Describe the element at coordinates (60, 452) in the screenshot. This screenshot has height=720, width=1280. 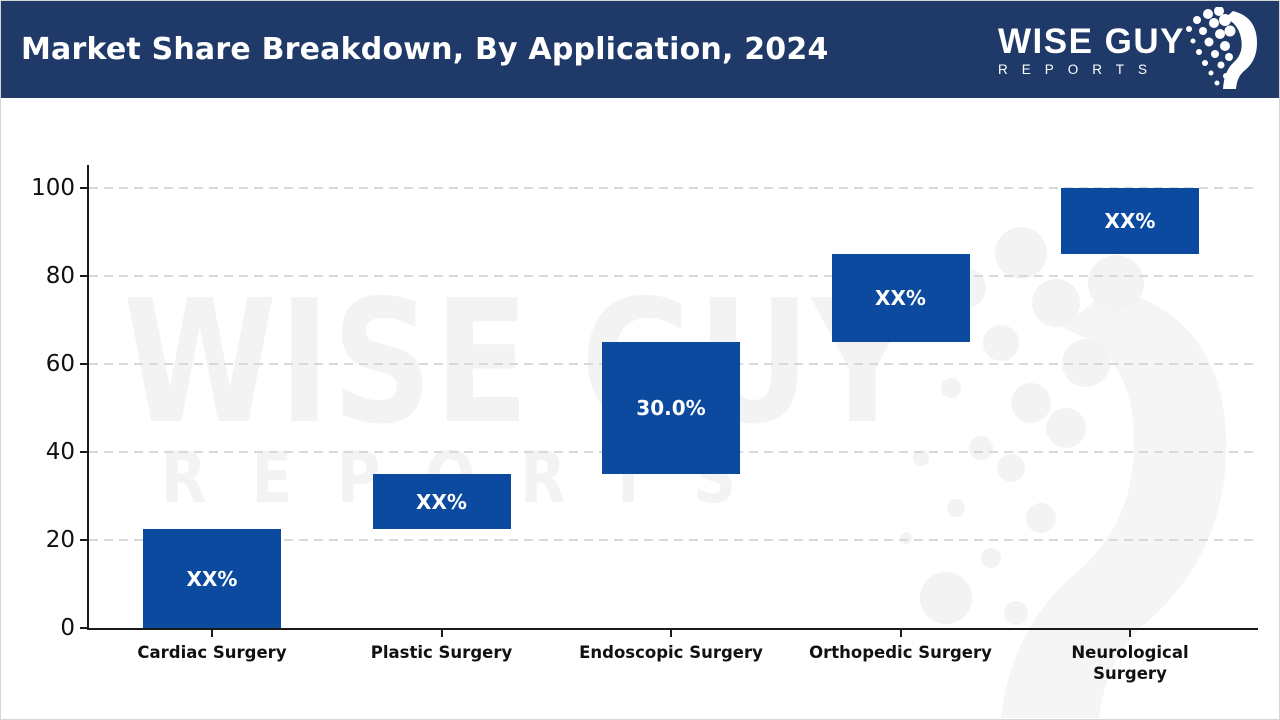
I see `y-tick-label: 40` at that location.